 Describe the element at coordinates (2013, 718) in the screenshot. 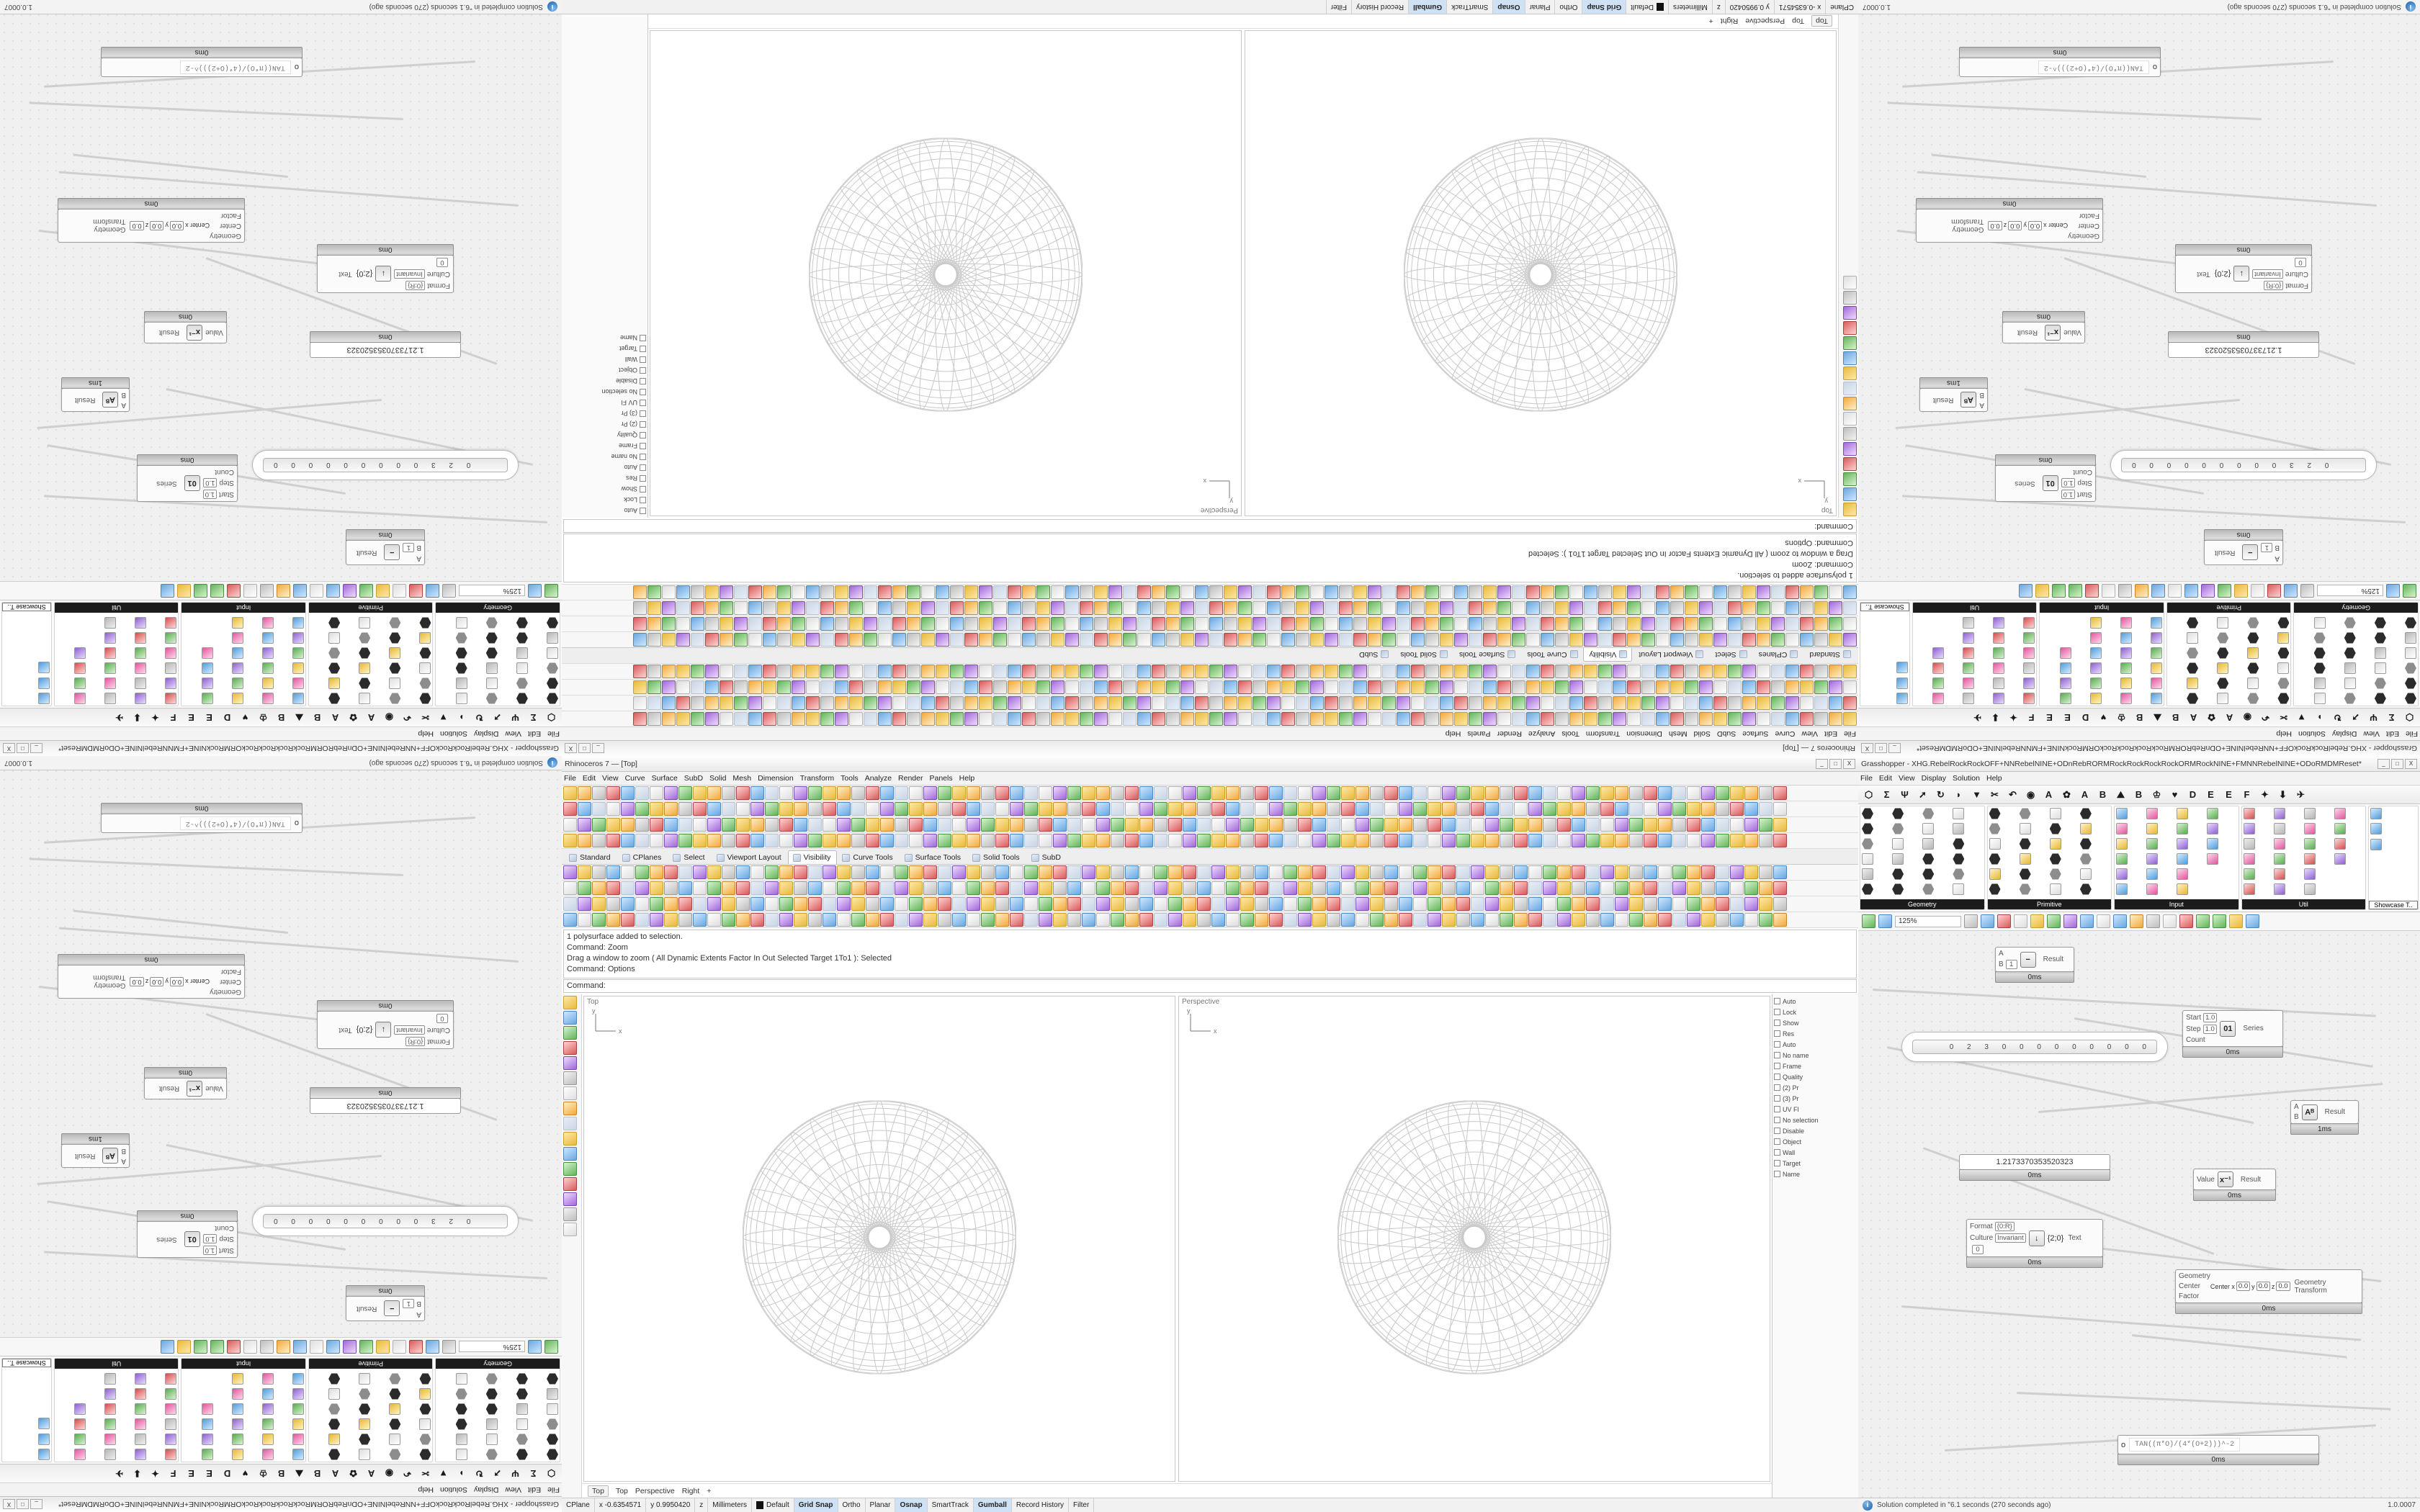

I see `gh-tab-grevasse: ✦` at that location.